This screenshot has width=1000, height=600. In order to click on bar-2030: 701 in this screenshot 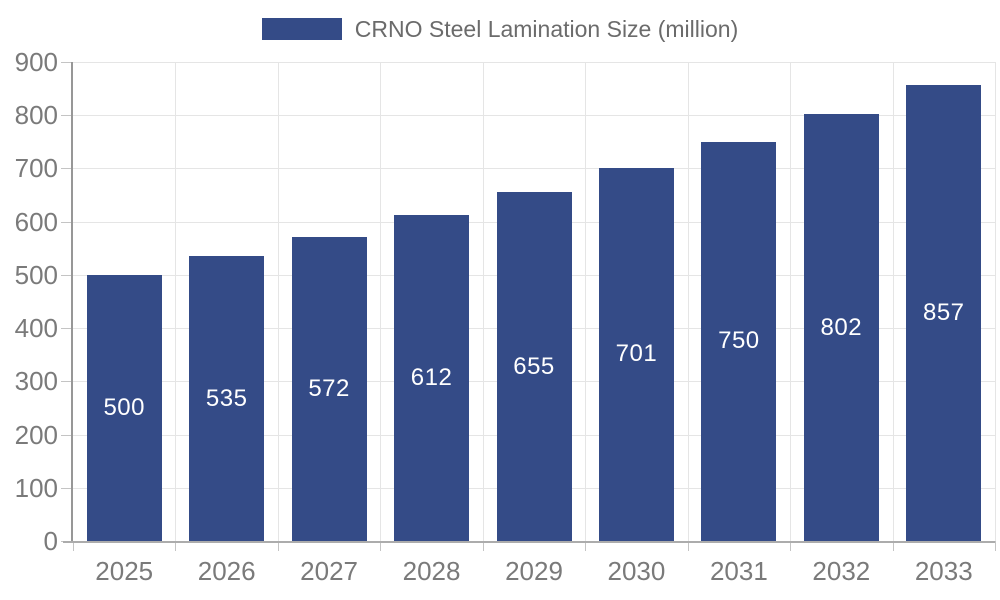, I will do `click(636, 354)`.